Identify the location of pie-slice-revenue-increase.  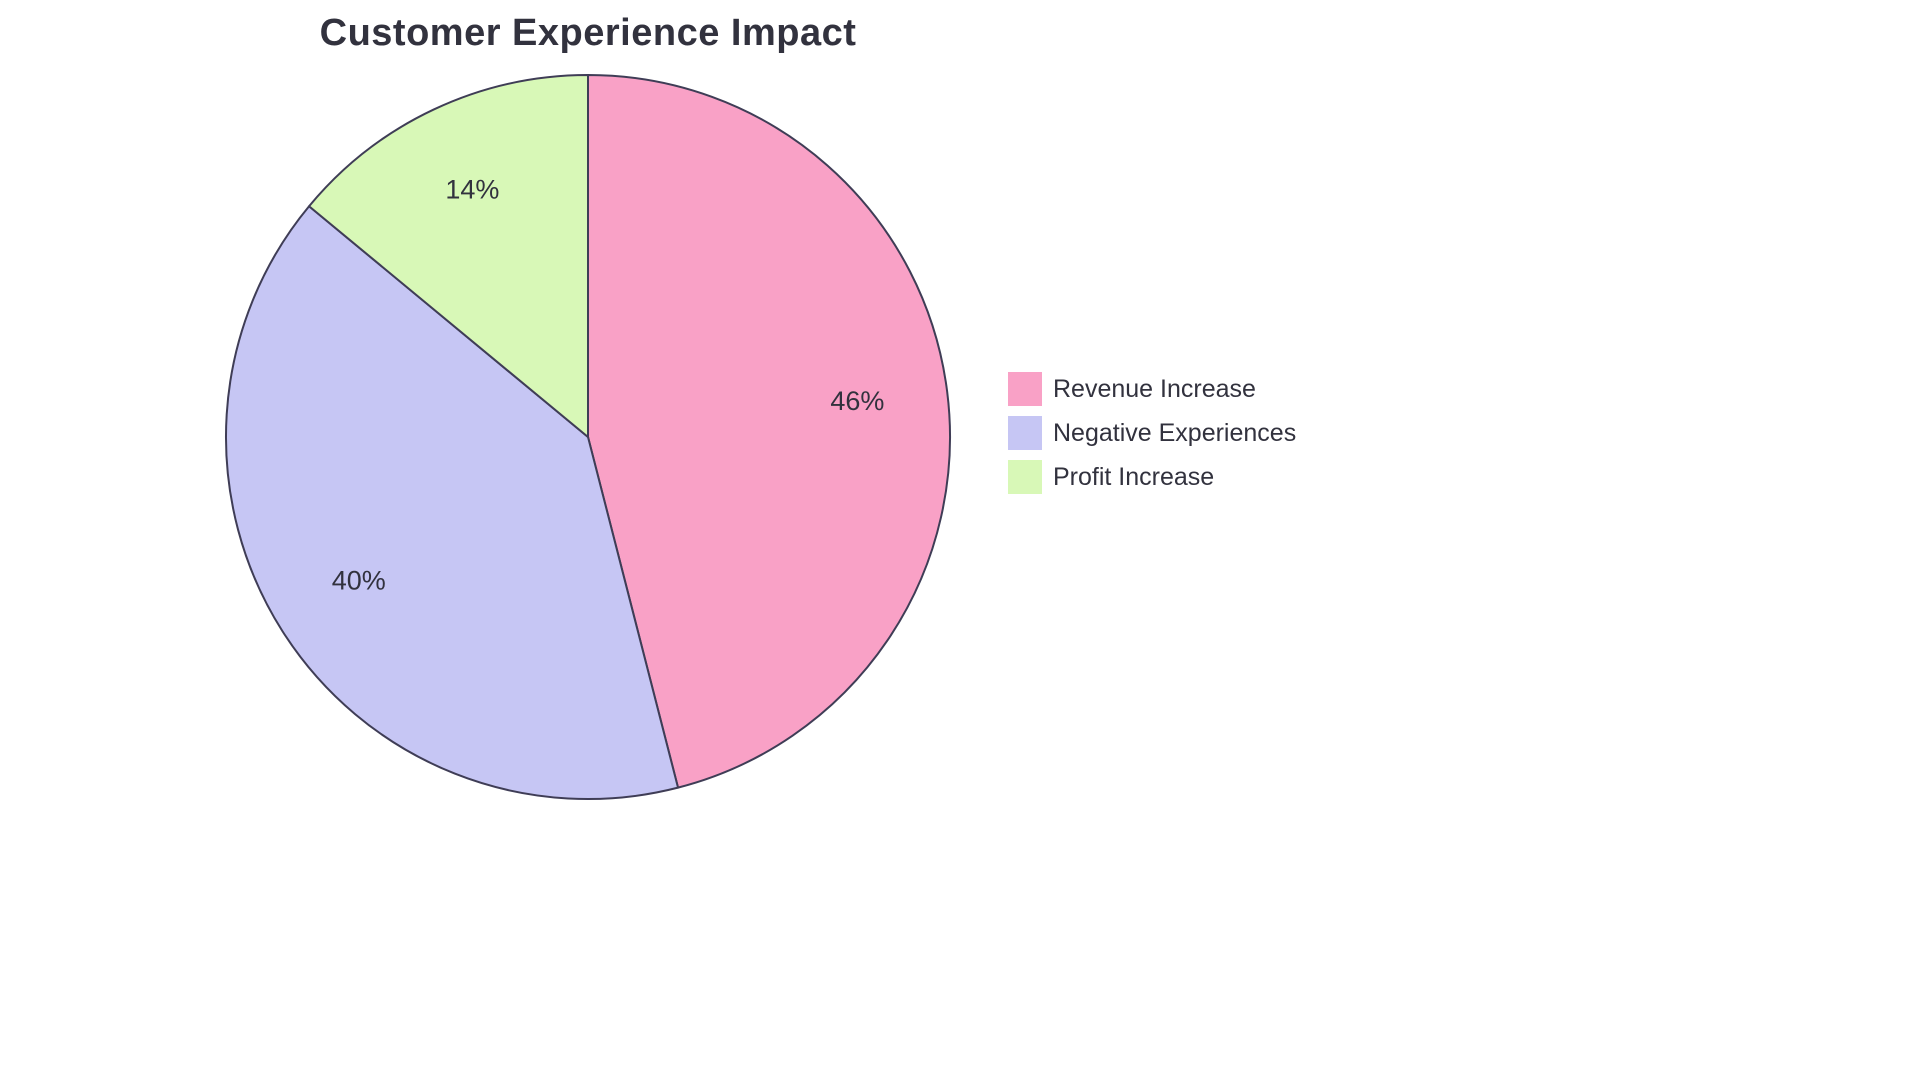
(769, 431).